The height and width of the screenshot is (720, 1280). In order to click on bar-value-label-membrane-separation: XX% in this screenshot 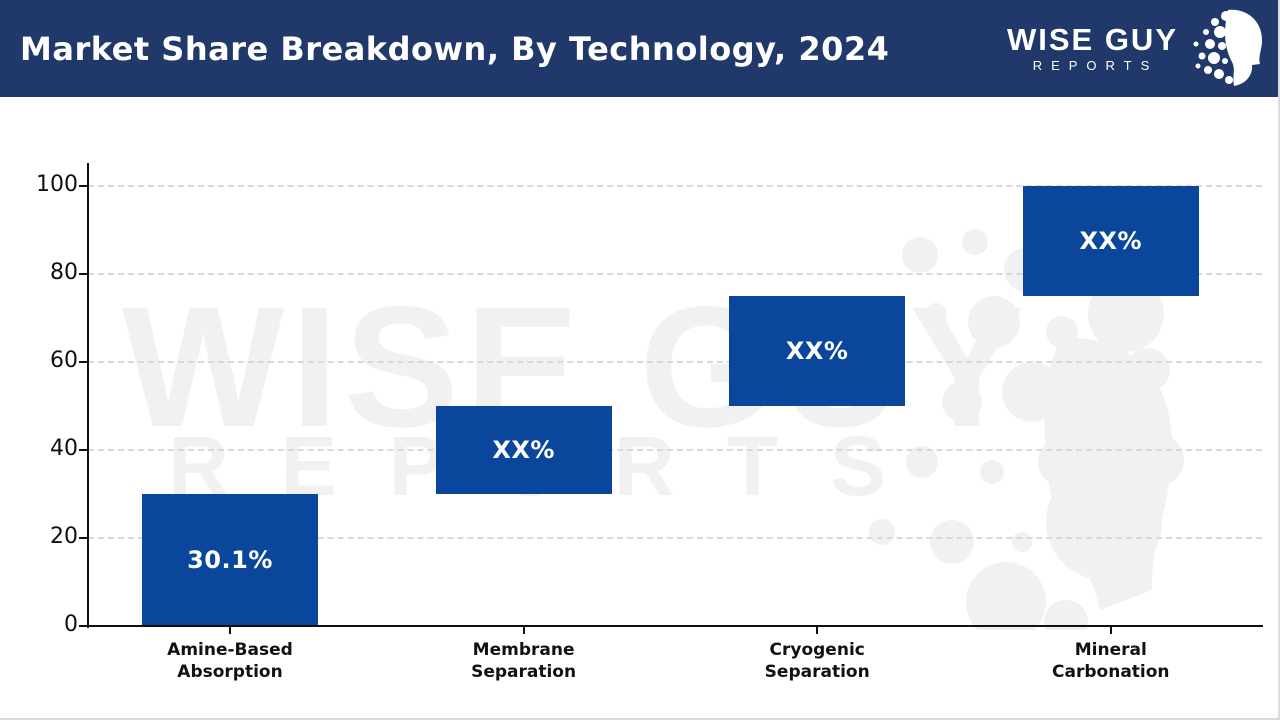, I will do `click(523, 450)`.